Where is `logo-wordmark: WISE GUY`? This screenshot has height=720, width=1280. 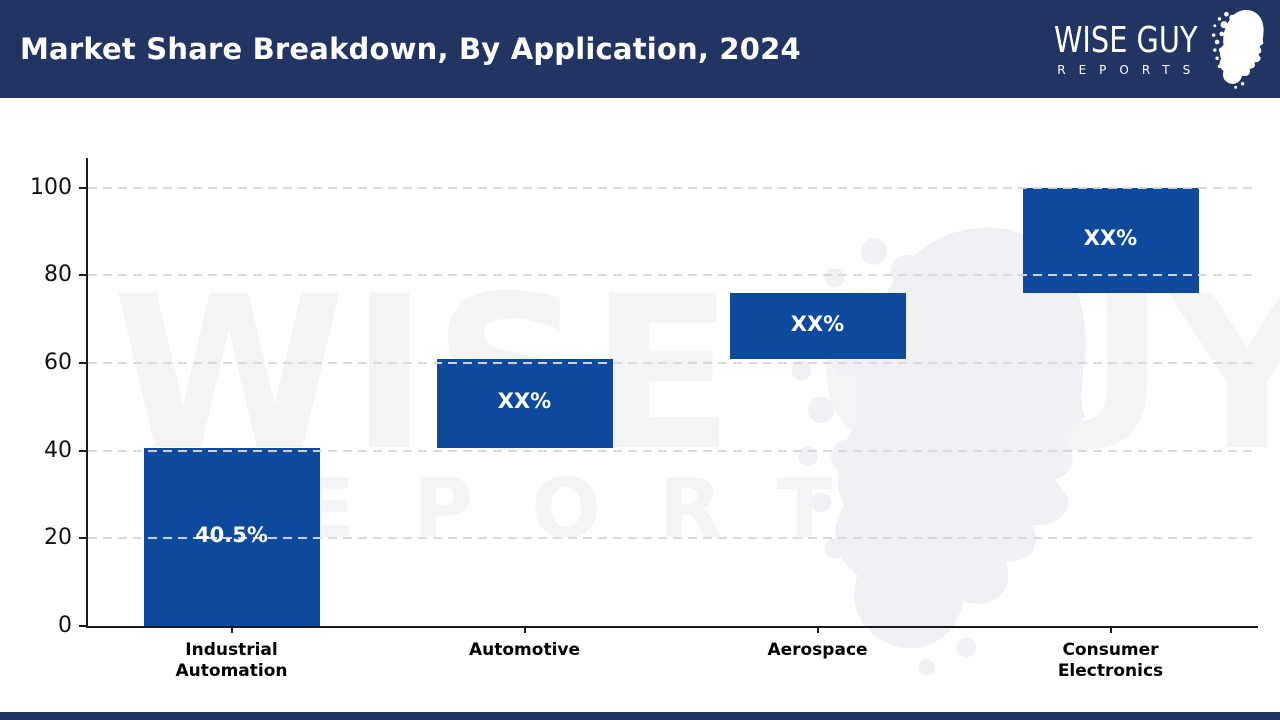
logo-wordmark: WISE GUY is located at coordinates (1125, 40).